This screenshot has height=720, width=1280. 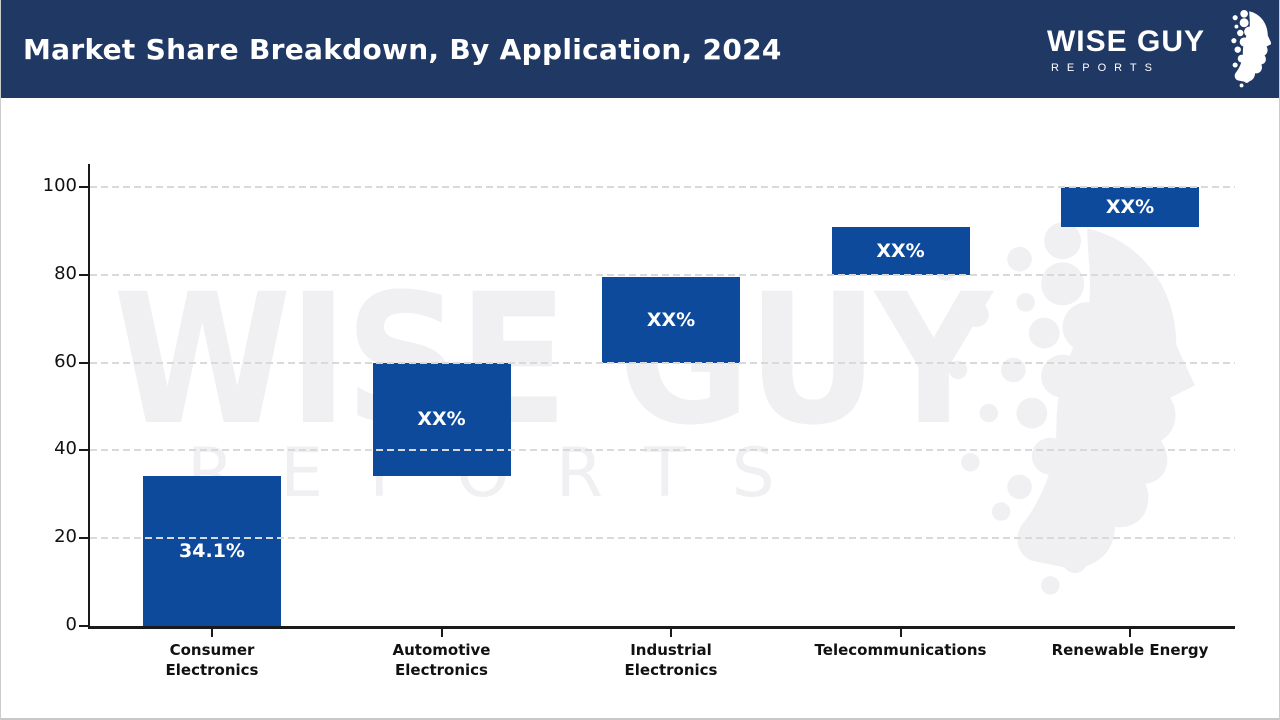 What do you see at coordinates (65, 537) in the screenshot?
I see `y-tick-label-20: 20` at bounding box center [65, 537].